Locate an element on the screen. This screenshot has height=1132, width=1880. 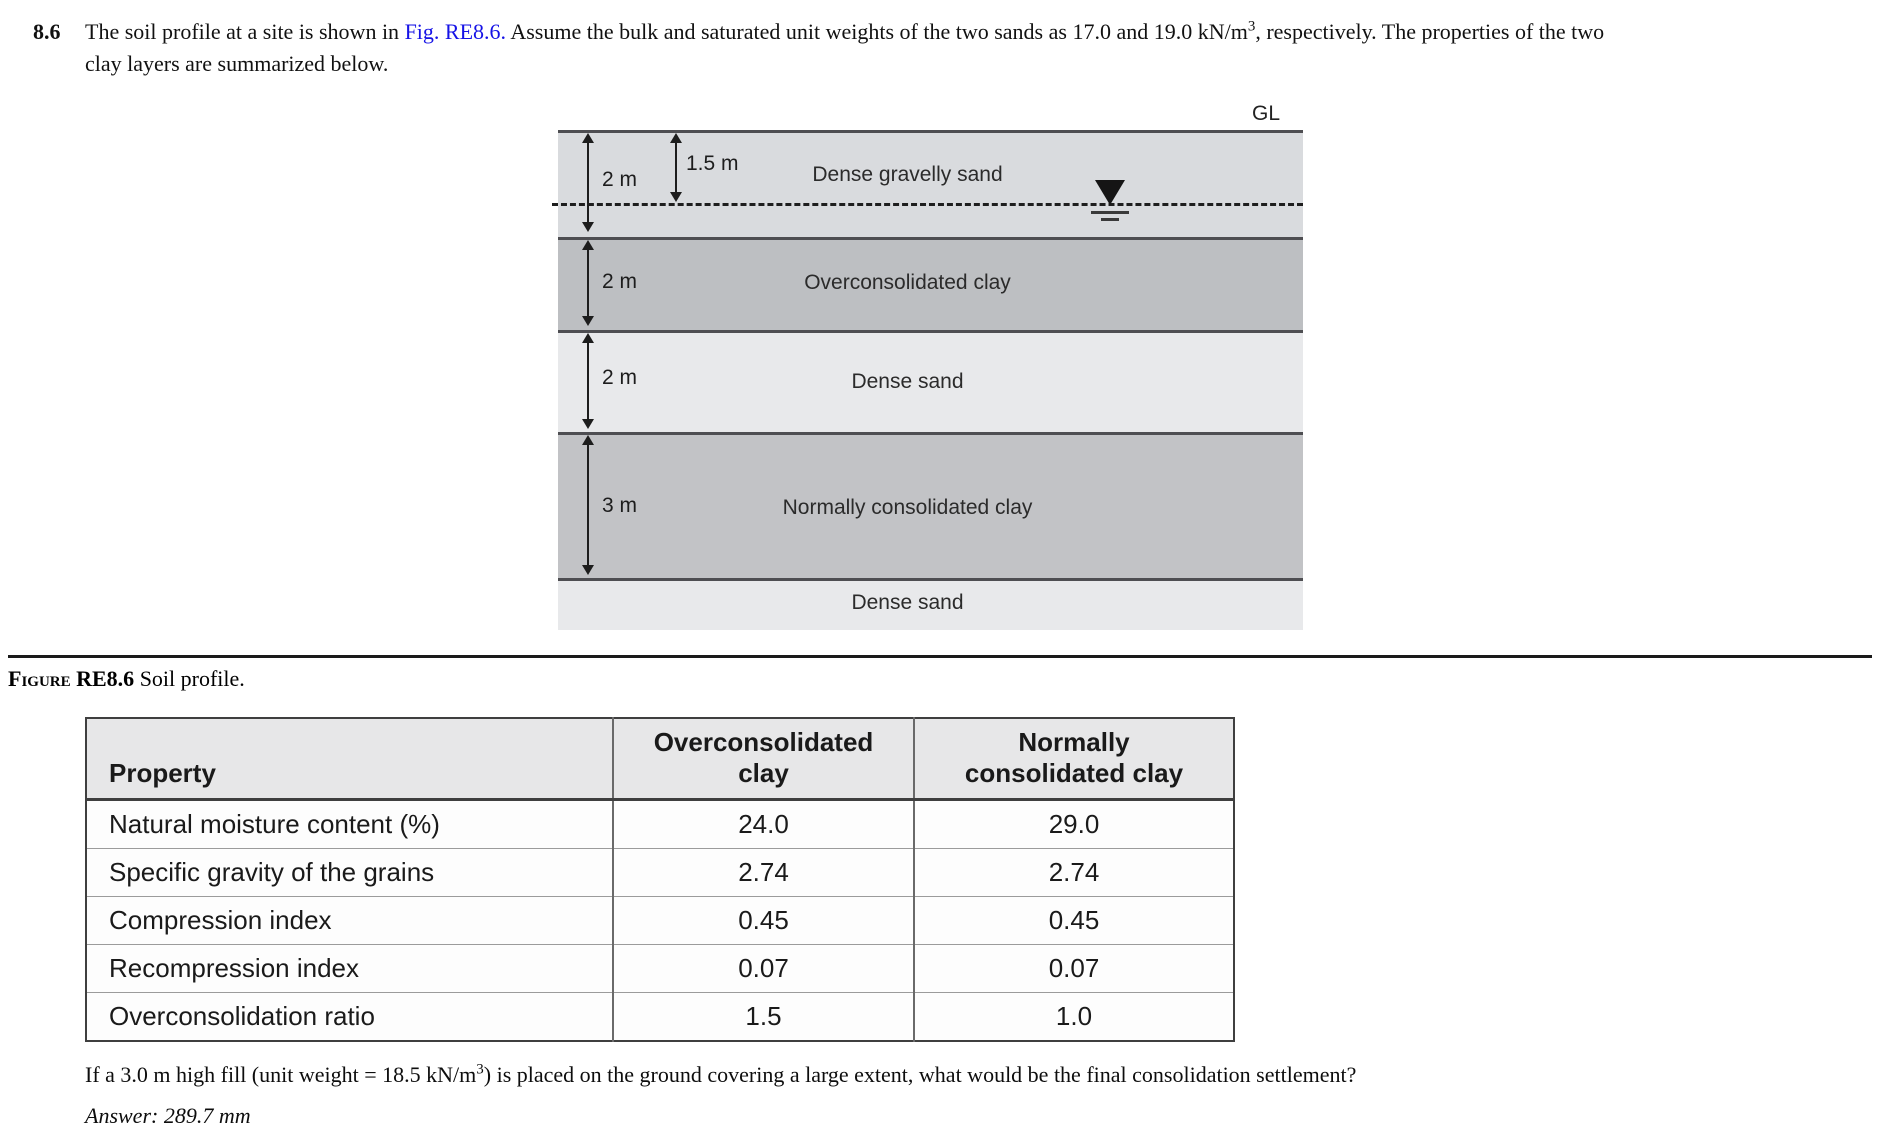
table-row: Natural moisture content (%) 24.0 29.0 is located at coordinates (660, 824).